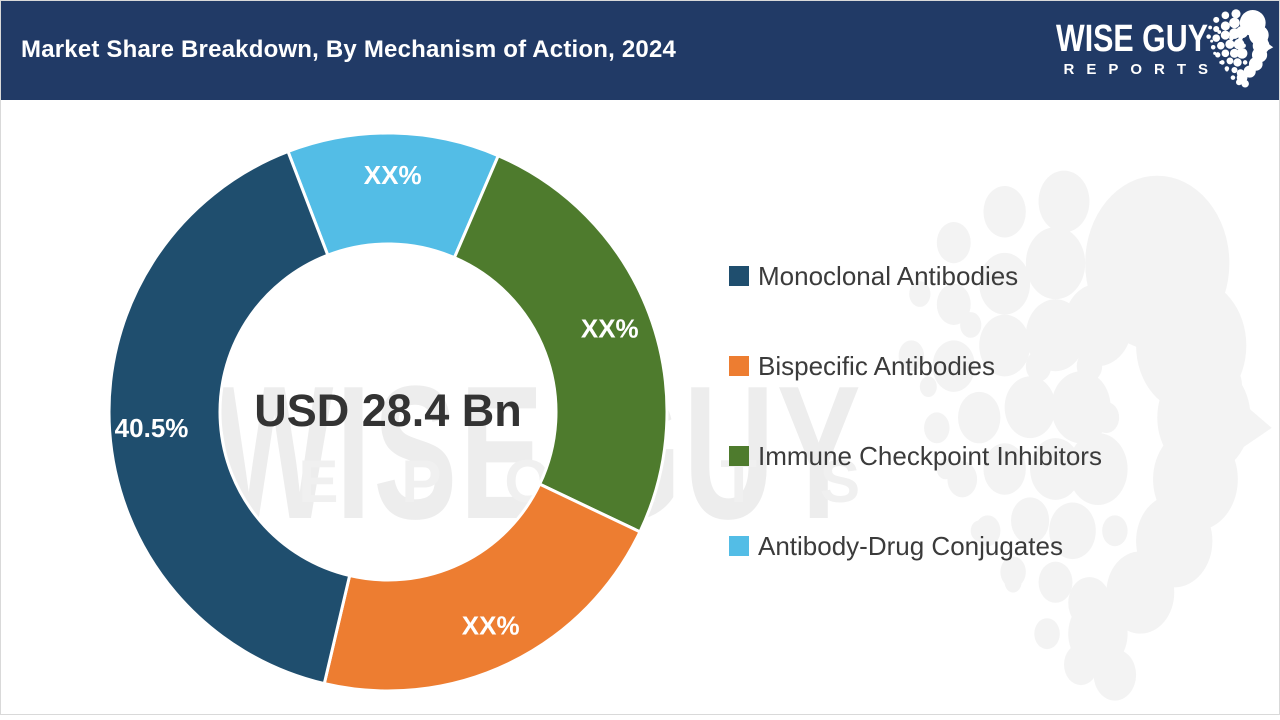  Describe the element at coordinates (930, 456) in the screenshot. I see `legend-label: Immune Checkpoint Inhibitors` at that location.